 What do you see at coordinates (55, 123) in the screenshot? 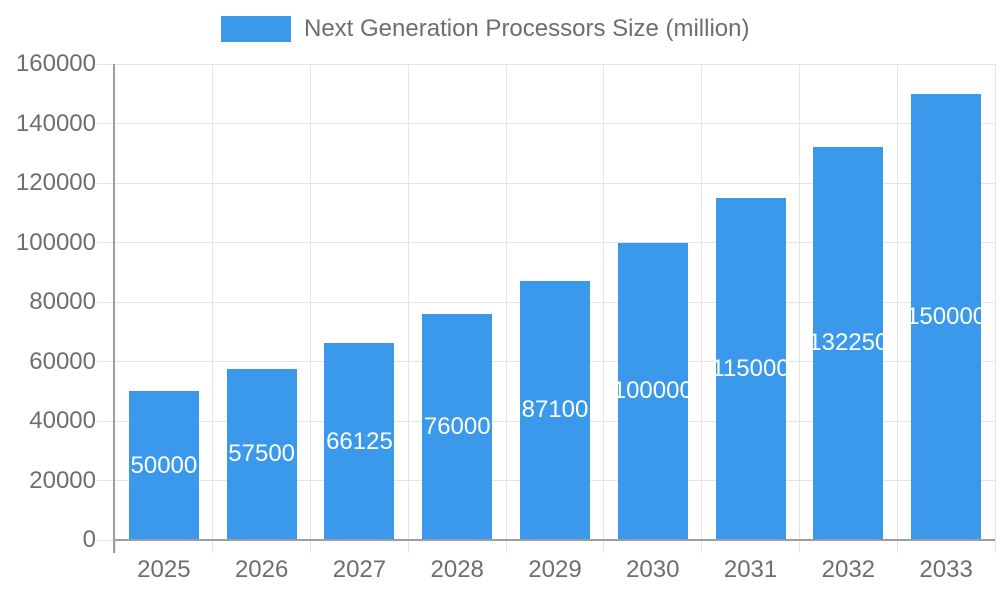
I see `y-tick-label: 140000` at bounding box center [55, 123].